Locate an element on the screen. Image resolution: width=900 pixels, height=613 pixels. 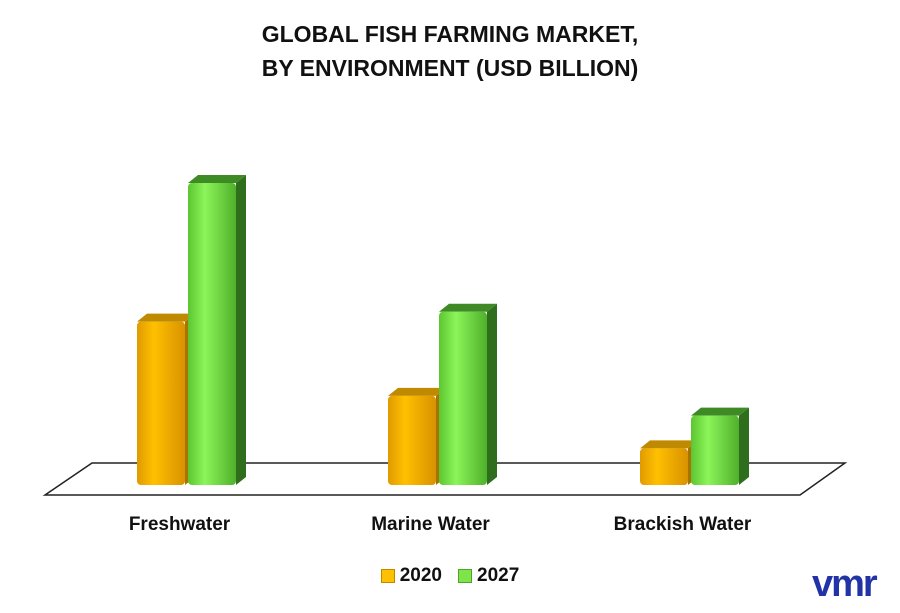
x-tick-label: Freshwater is located at coordinates (180, 524).